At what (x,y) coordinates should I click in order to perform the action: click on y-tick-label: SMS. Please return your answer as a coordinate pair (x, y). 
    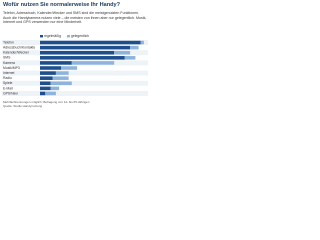
    Looking at the image, I should click on (7, 58).